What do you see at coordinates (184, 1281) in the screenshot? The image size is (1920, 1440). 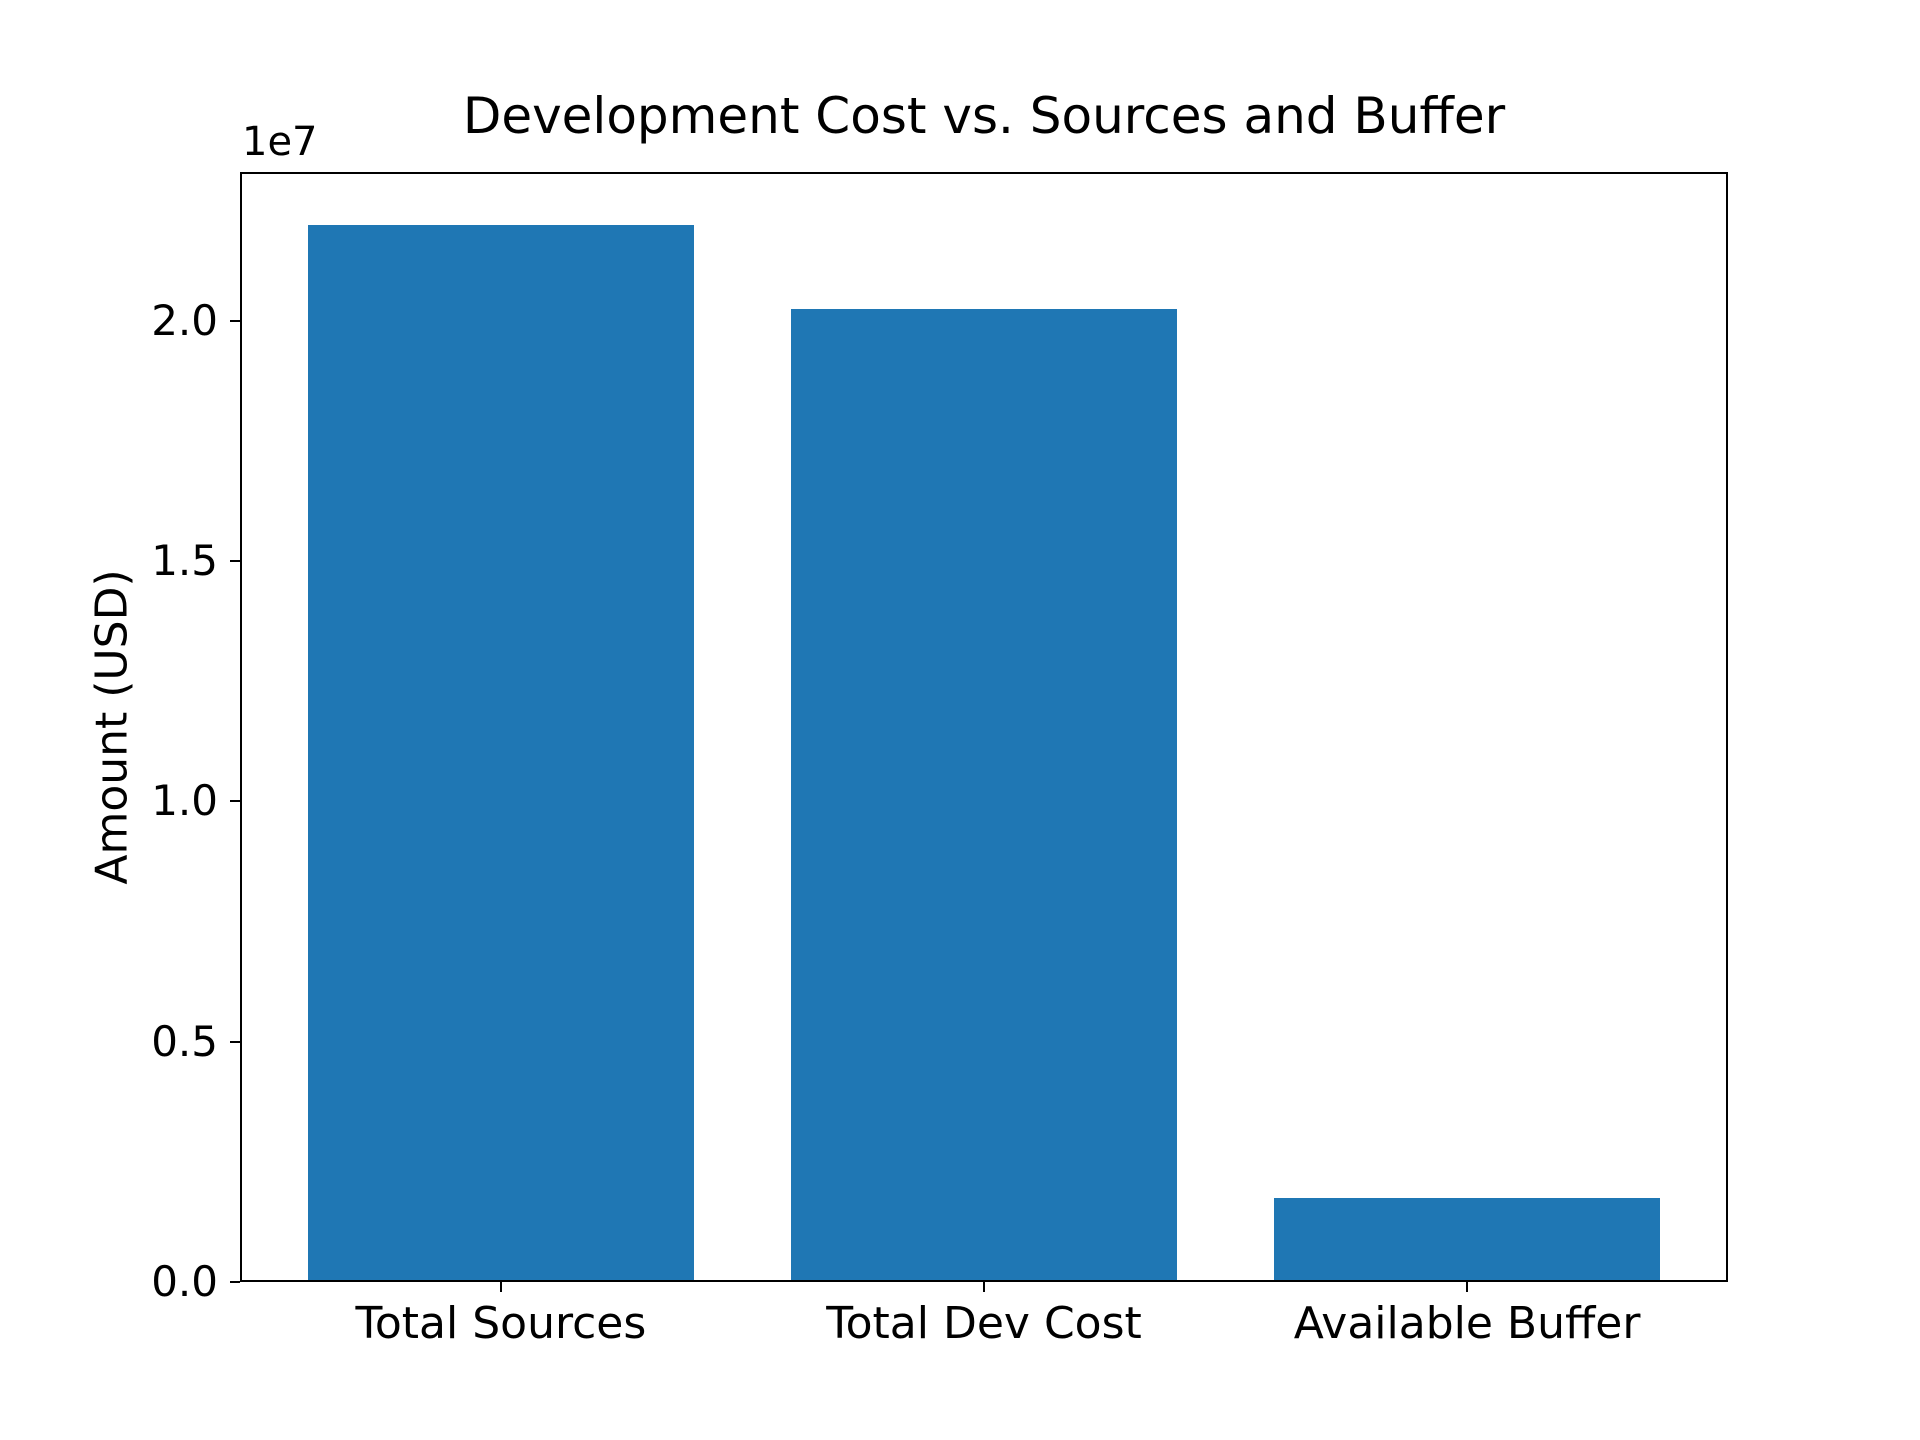 I see `y-tick-label: 0.0` at bounding box center [184, 1281].